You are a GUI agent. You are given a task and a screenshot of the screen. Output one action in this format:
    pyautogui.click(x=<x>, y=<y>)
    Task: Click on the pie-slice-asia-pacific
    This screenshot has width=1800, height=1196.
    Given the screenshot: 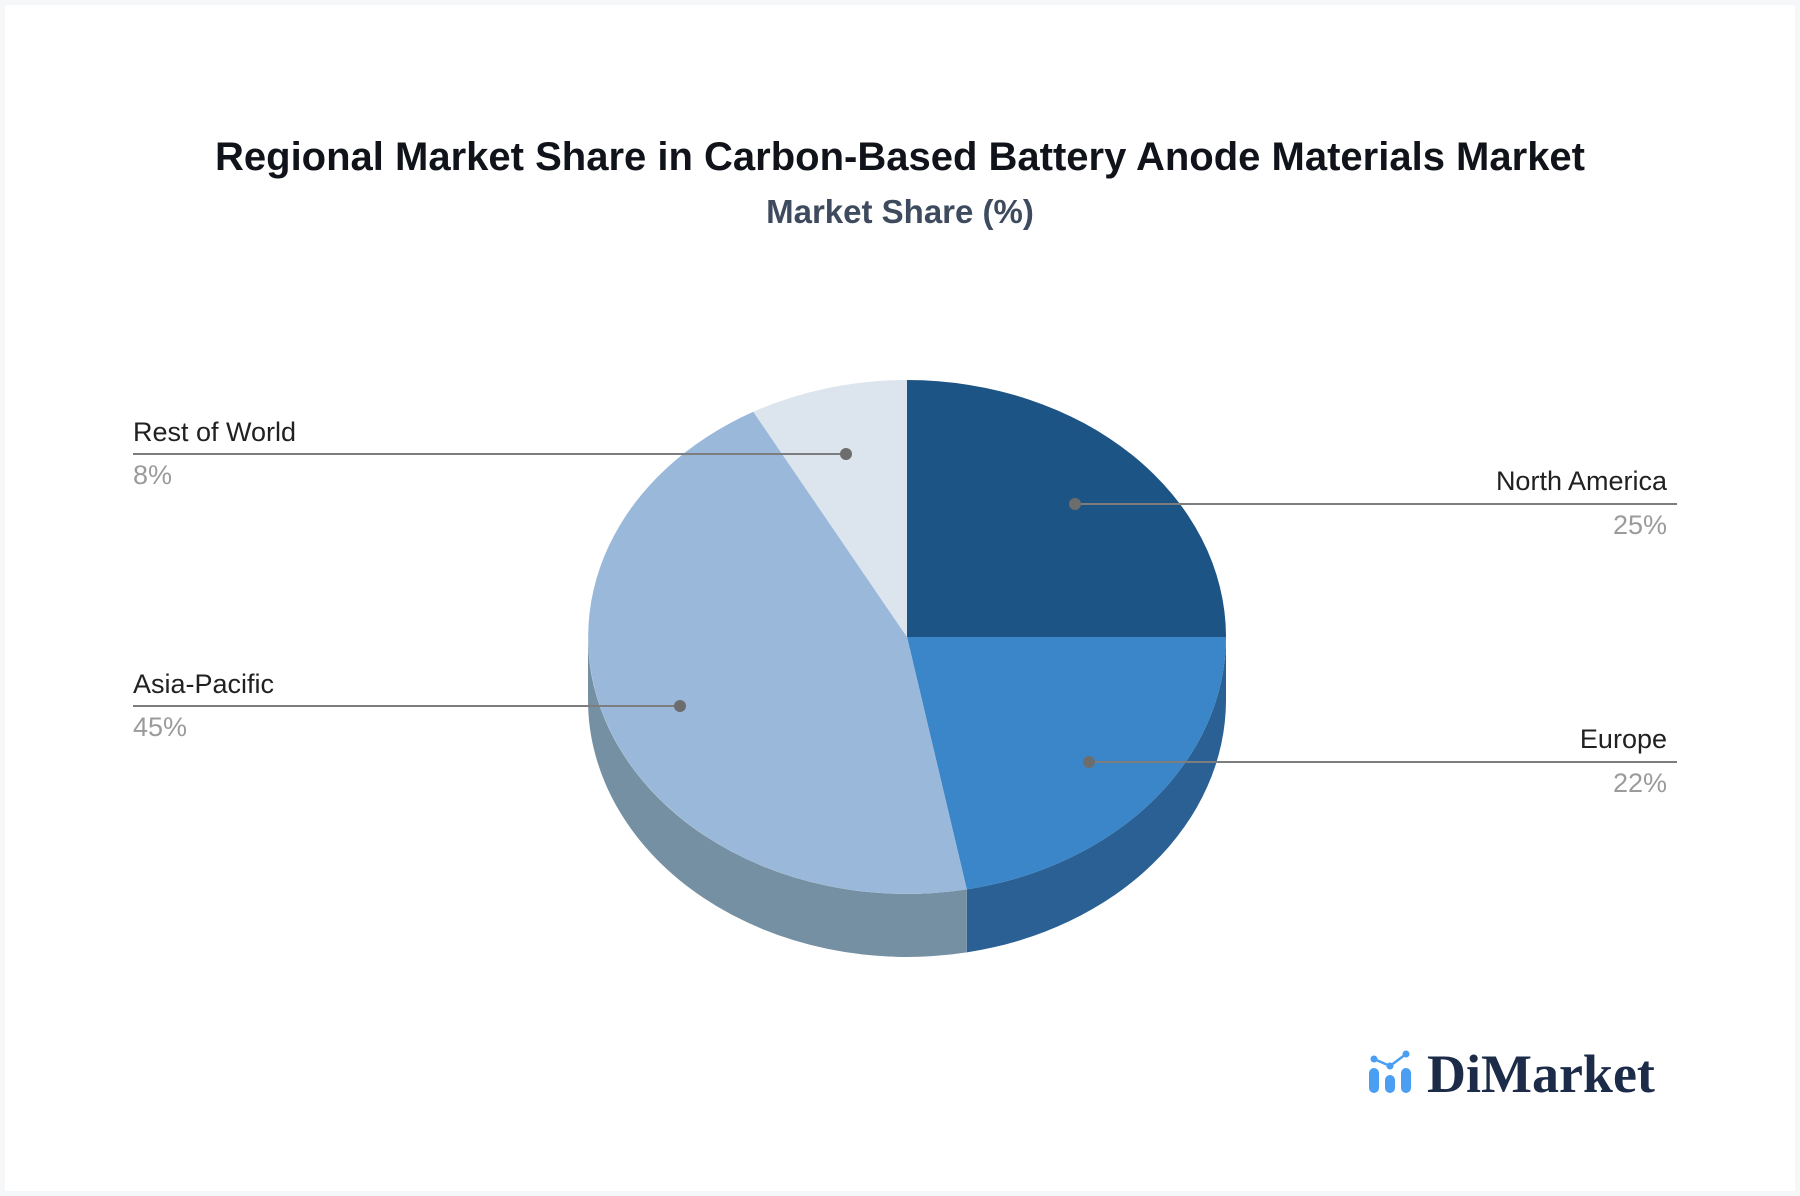 What is the action you would take?
    pyautogui.click(x=777, y=652)
    